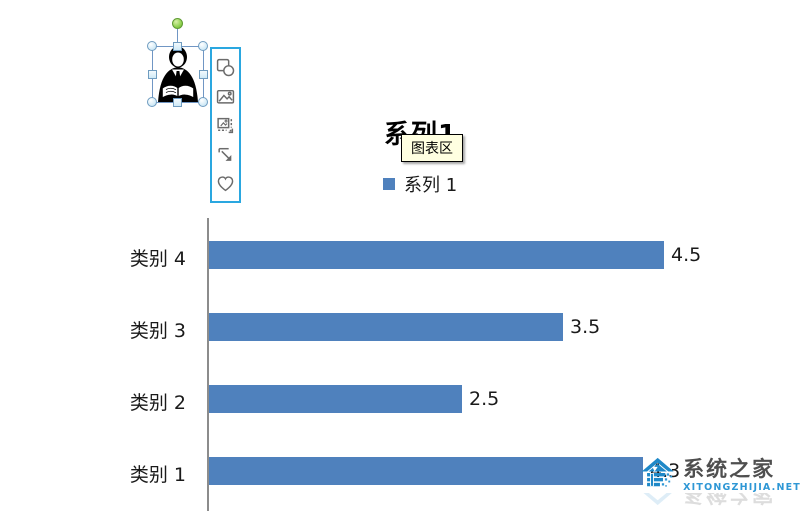  I want to click on resize-handle-s, so click(177, 102).